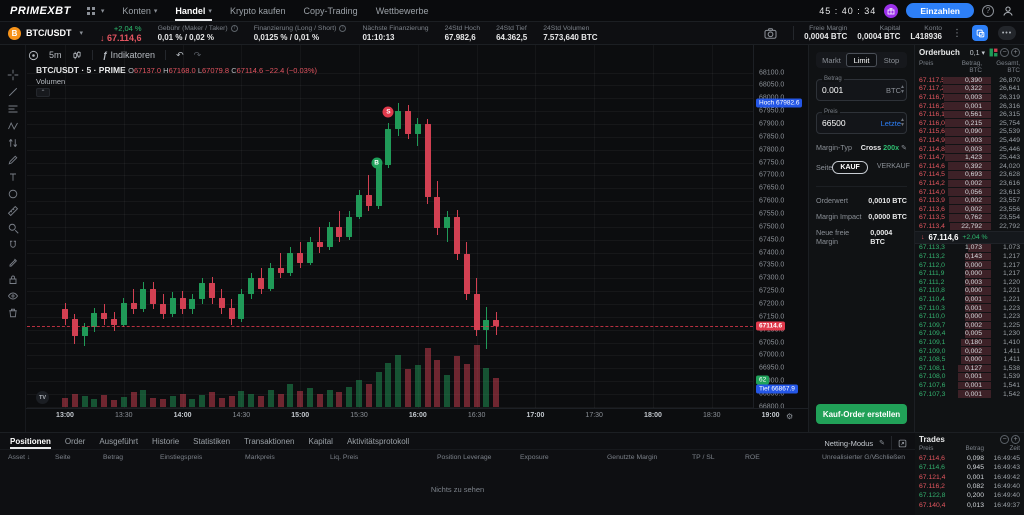 The width and height of the screenshot is (1024, 515). Describe the element at coordinates (977, 53) in the screenshot. I see `grouping-select: 0,1 ▾` at that location.